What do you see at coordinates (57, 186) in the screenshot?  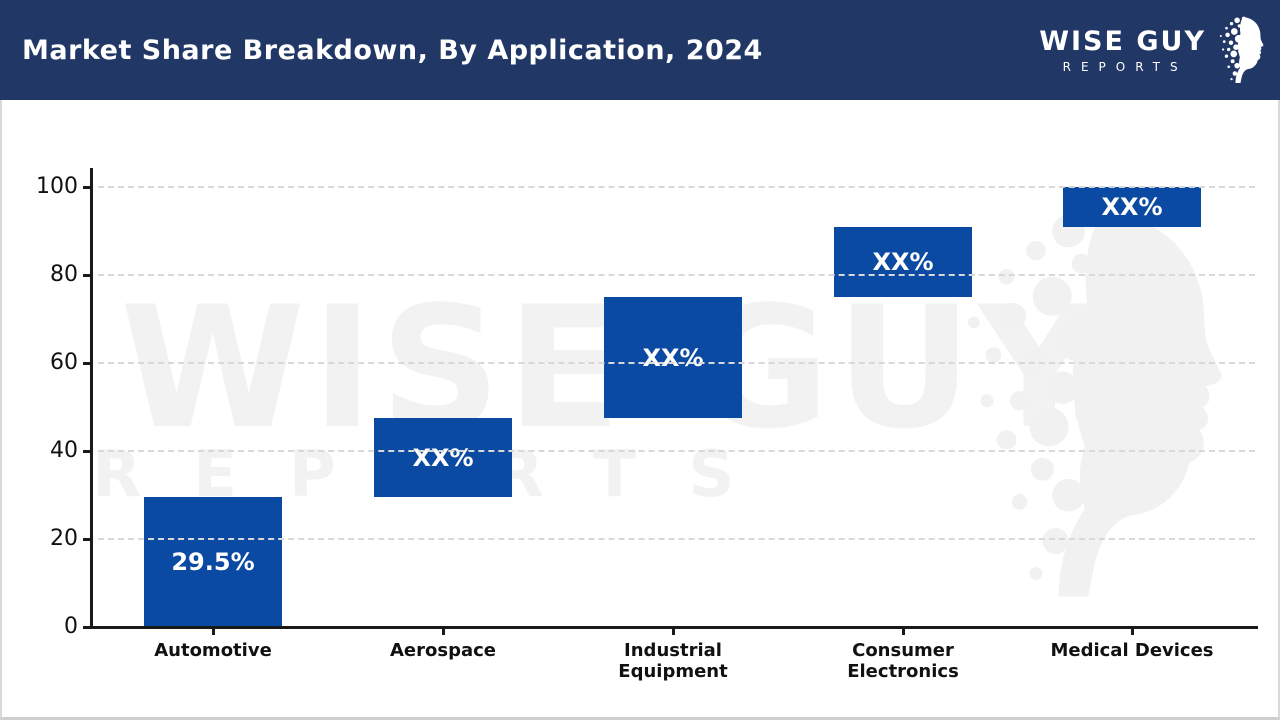 I see `y-tick-label-100: 100` at bounding box center [57, 186].